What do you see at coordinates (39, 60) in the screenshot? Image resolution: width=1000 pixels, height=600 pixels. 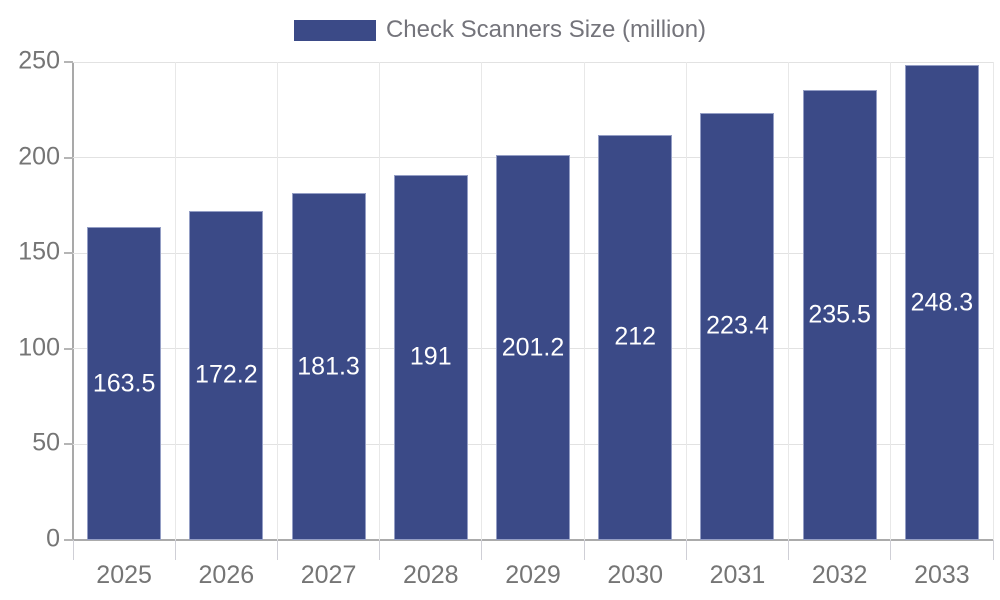 I see `y-tick-label: 250` at bounding box center [39, 60].